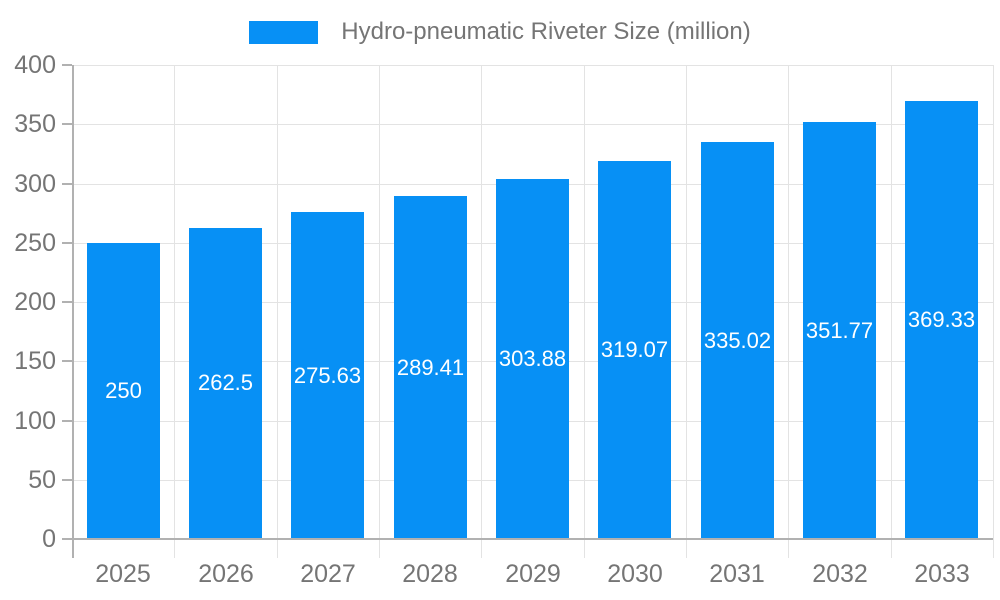 This screenshot has height=600, width=1000. I want to click on x-tick-label: 2030, so click(635, 574).